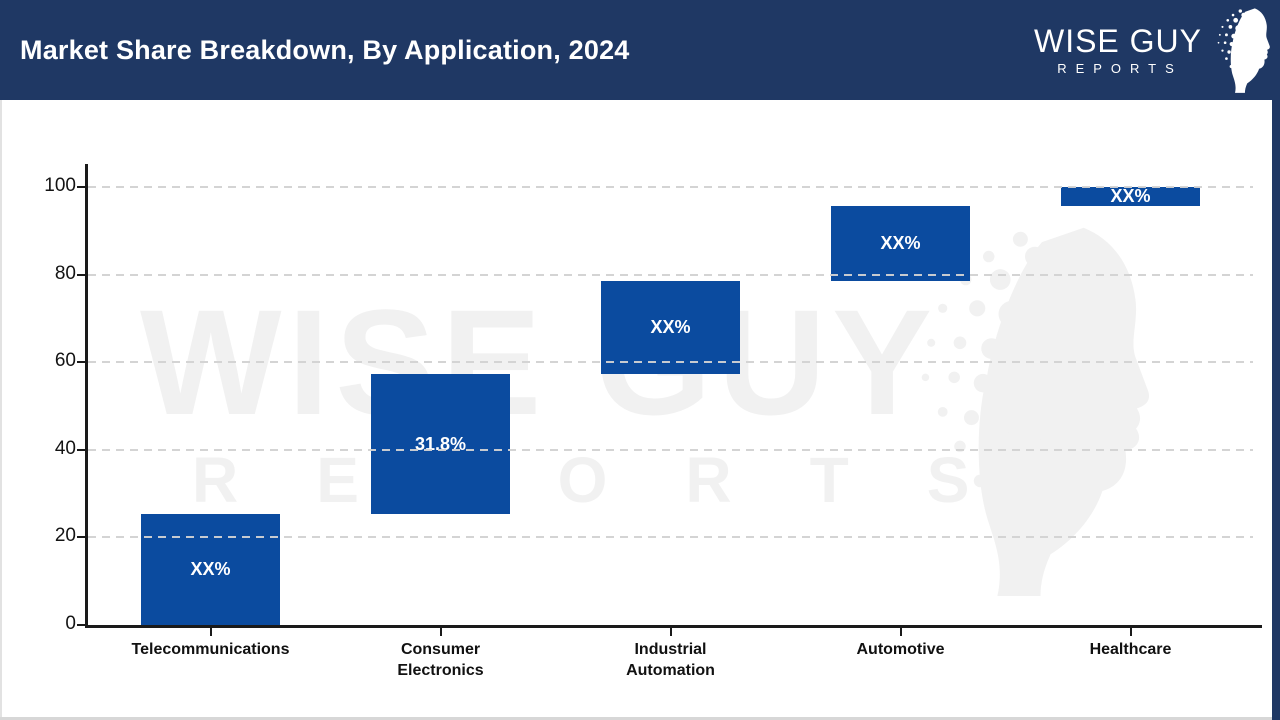 This screenshot has width=1280, height=720. What do you see at coordinates (1237, 50) in the screenshot?
I see `wiseguy-head-icon` at bounding box center [1237, 50].